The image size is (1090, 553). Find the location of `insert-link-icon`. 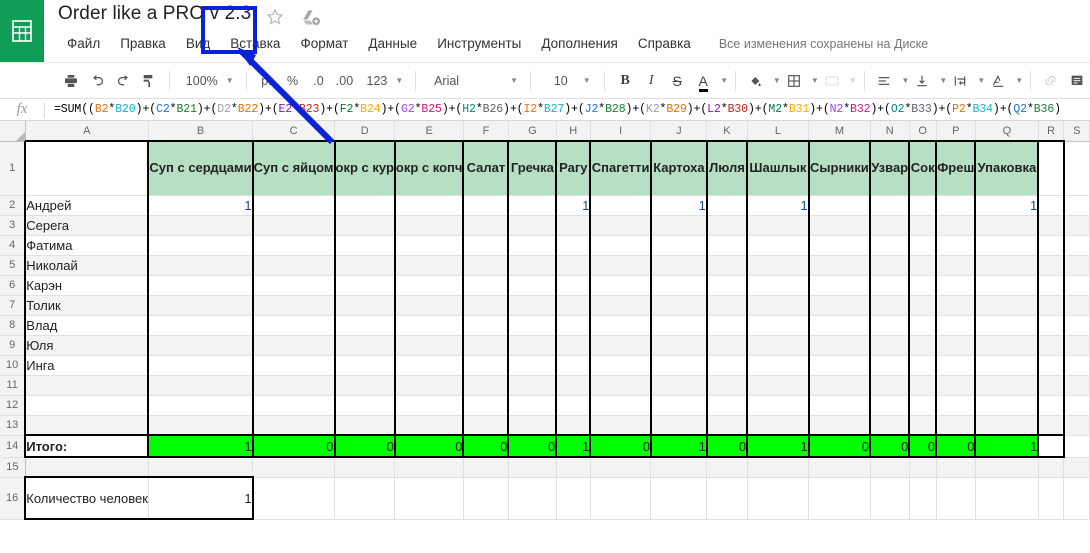

insert-link-icon is located at coordinates (1051, 81).